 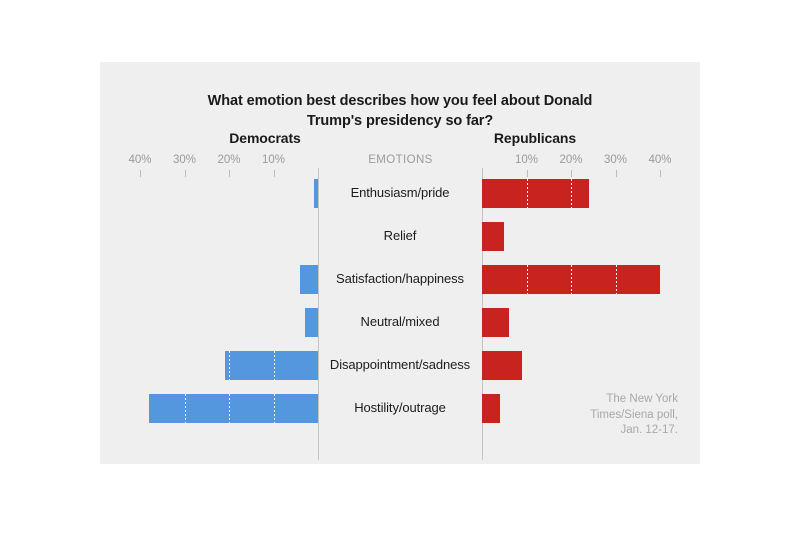 I want to click on source-line-3: Jan. 12-17., so click(x=649, y=430).